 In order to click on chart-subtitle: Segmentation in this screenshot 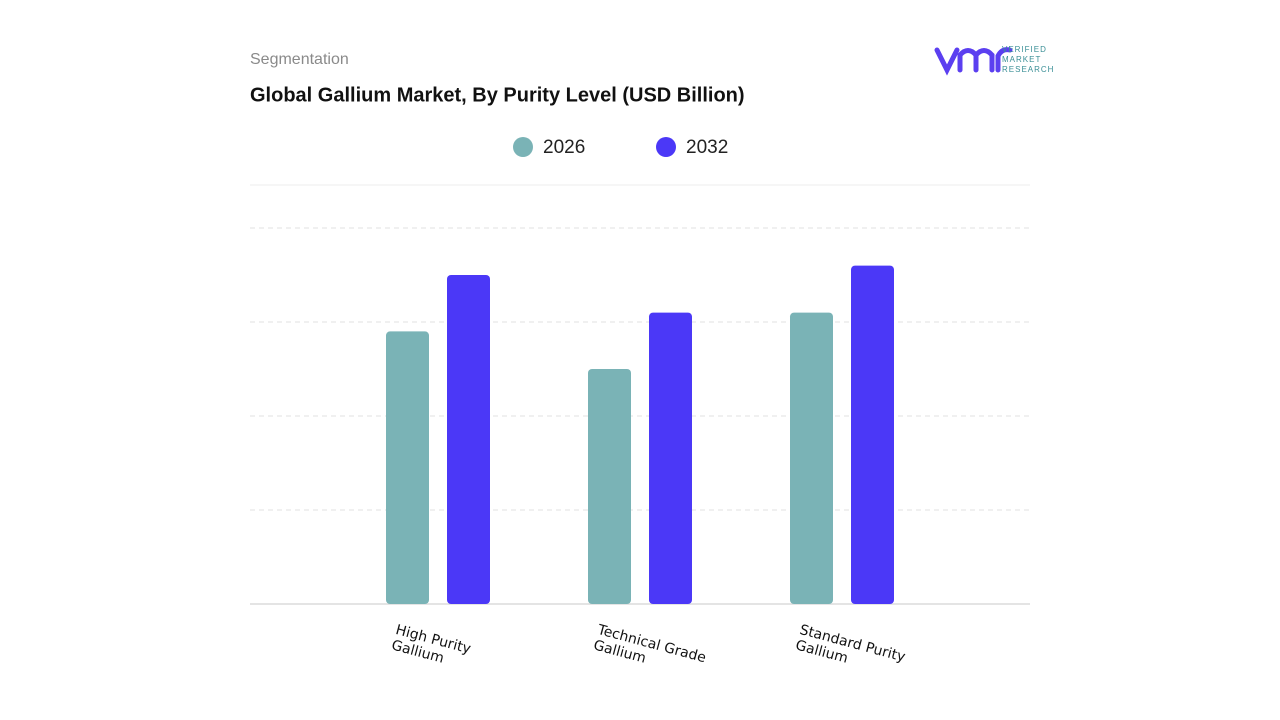, I will do `click(299, 59)`.